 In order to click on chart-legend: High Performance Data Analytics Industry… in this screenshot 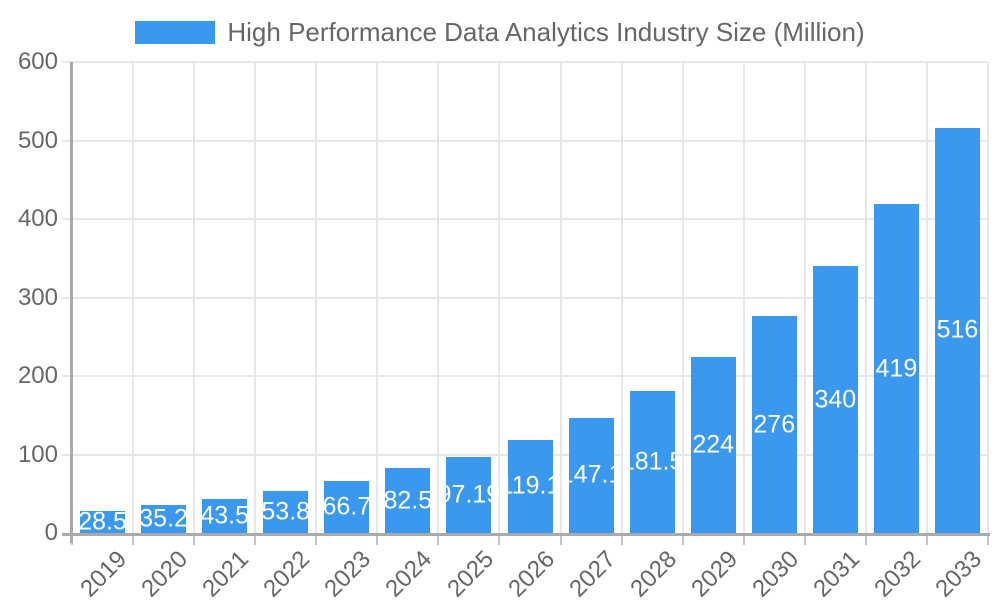, I will do `click(500, 32)`.